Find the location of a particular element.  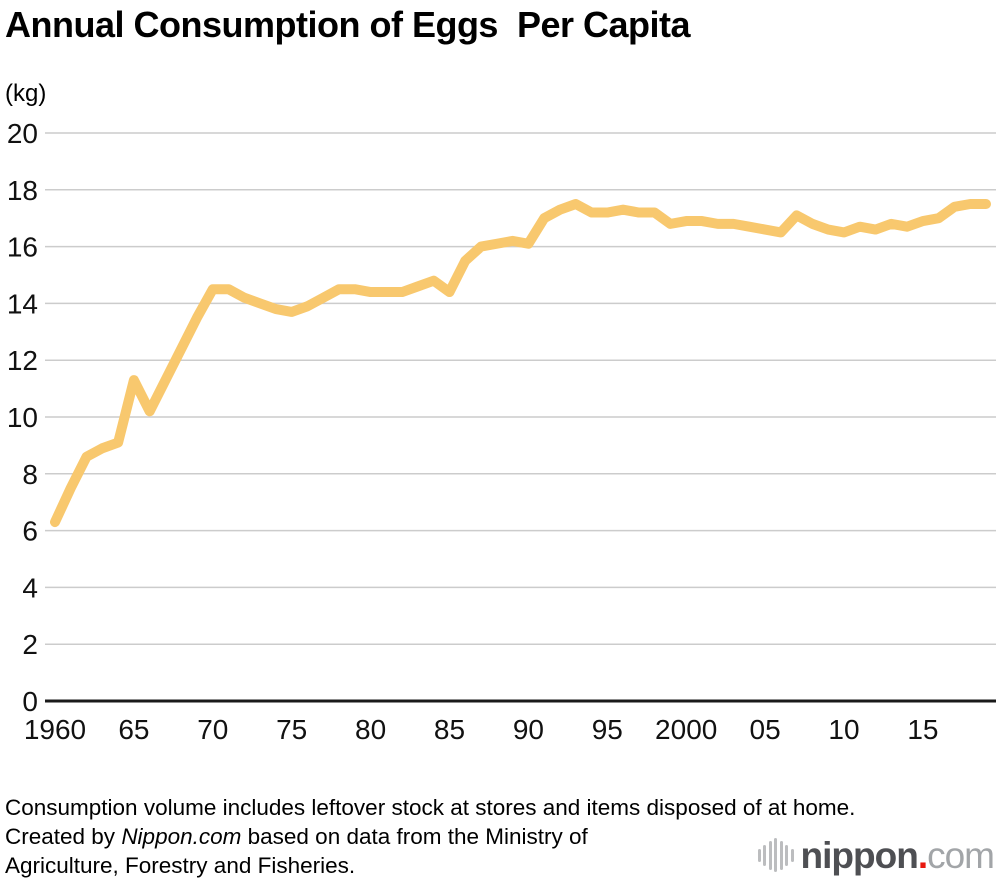

x-tick-label: 2000 is located at coordinates (686, 729).